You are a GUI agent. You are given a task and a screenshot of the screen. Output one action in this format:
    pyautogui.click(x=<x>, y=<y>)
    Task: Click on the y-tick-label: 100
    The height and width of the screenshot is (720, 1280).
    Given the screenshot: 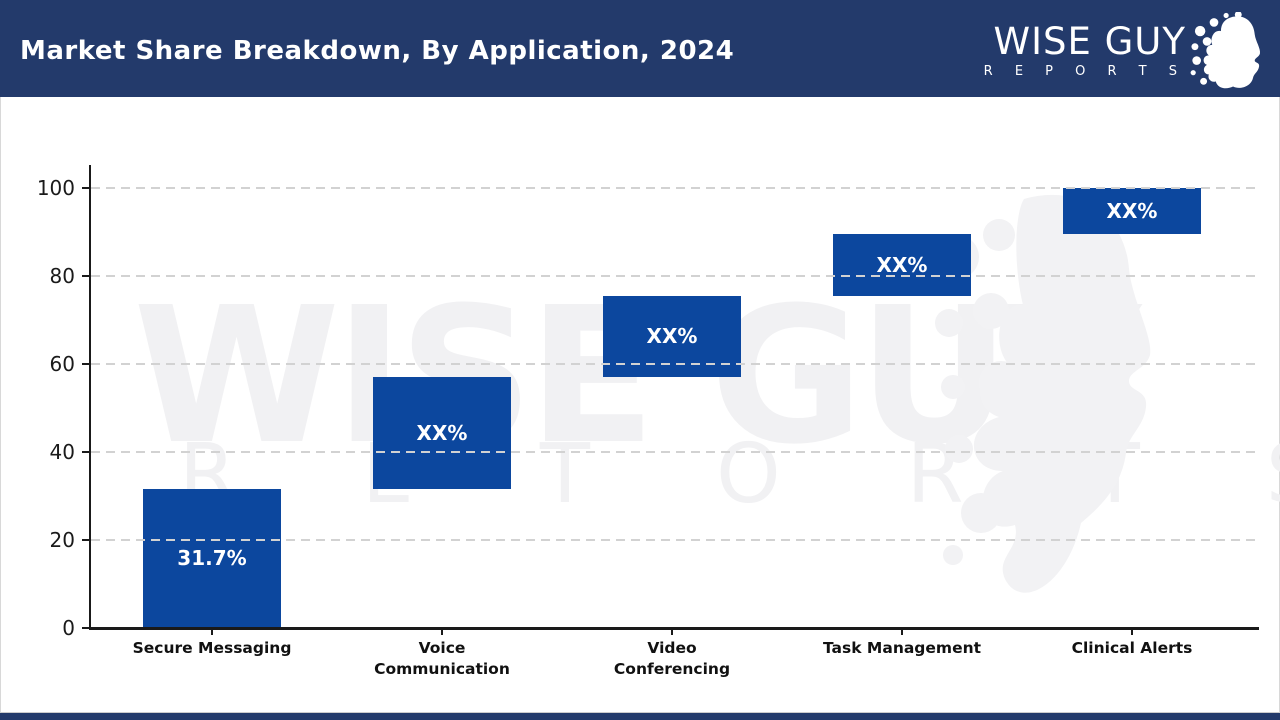 What is the action you would take?
    pyautogui.click(x=55, y=188)
    